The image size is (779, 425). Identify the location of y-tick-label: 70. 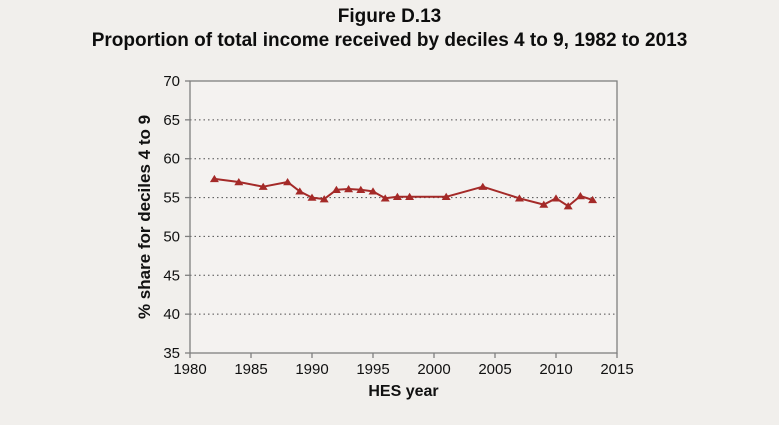
(171, 81).